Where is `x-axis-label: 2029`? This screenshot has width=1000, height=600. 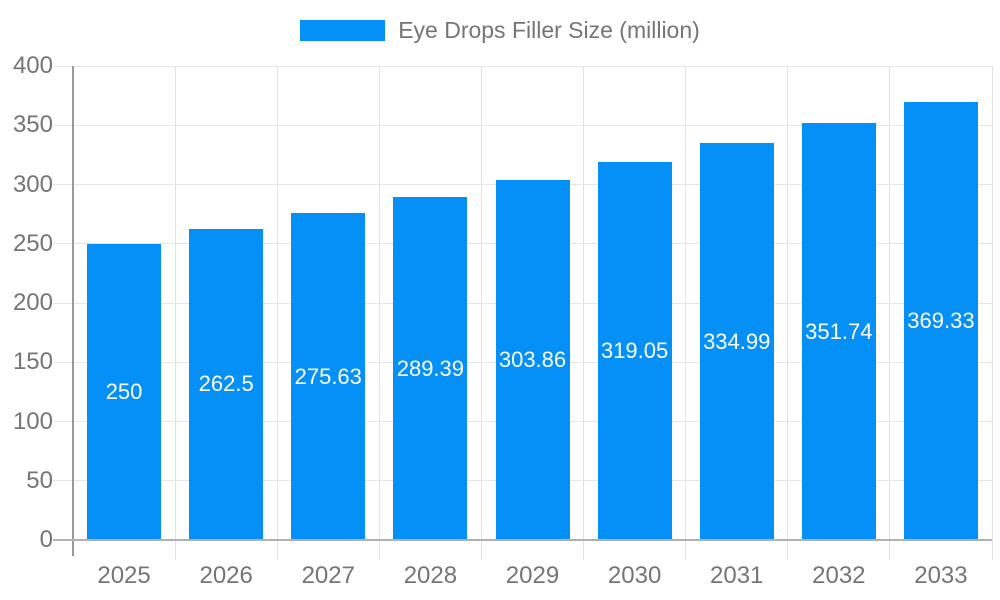 x-axis-label: 2029 is located at coordinates (532, 575).